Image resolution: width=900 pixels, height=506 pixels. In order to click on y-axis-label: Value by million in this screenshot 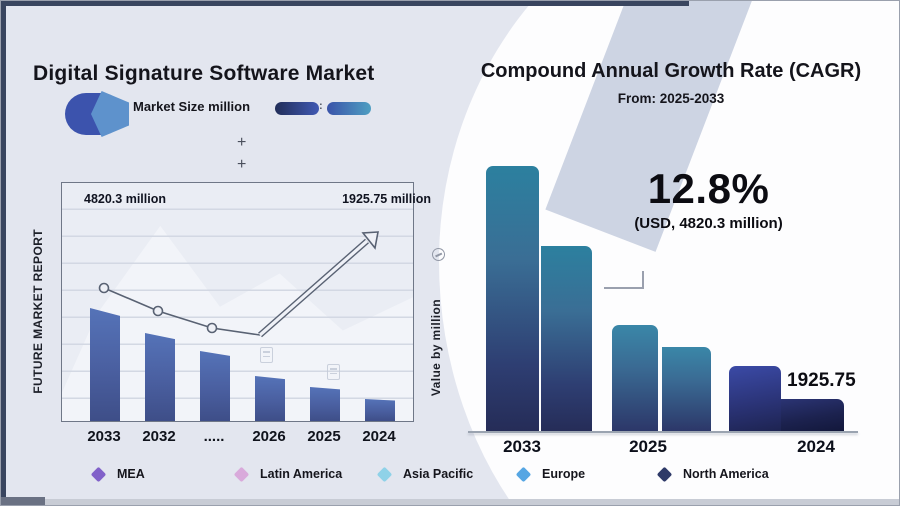, I will do `click(436, 348)`.